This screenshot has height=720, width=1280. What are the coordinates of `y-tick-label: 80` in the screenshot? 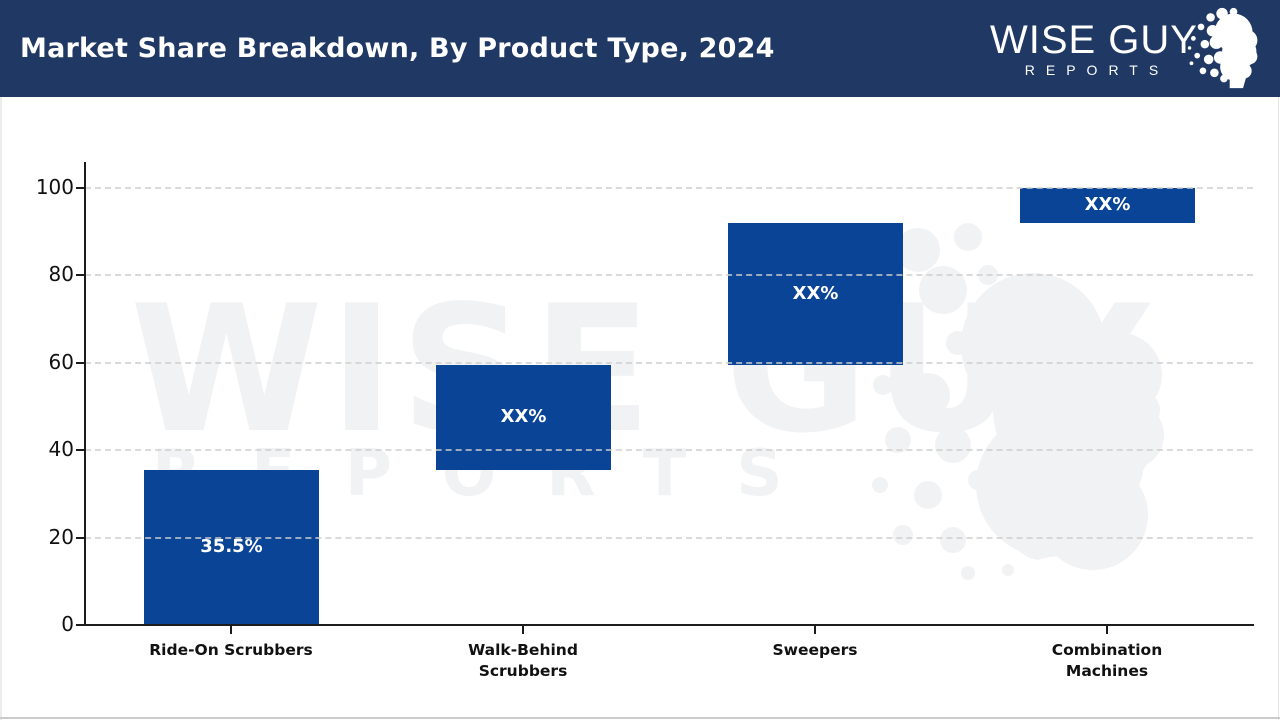 It's located at (61, 274).